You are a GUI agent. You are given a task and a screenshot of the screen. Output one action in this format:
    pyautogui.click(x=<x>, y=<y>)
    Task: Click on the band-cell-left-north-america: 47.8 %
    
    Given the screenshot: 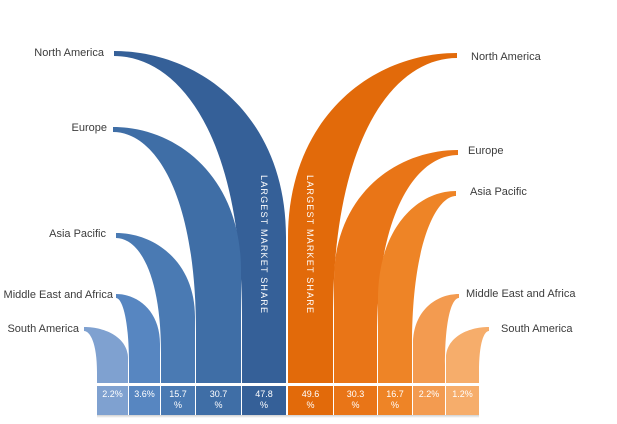 What is the action you would take?
    pyautogui.click(x=264, y=400)
    